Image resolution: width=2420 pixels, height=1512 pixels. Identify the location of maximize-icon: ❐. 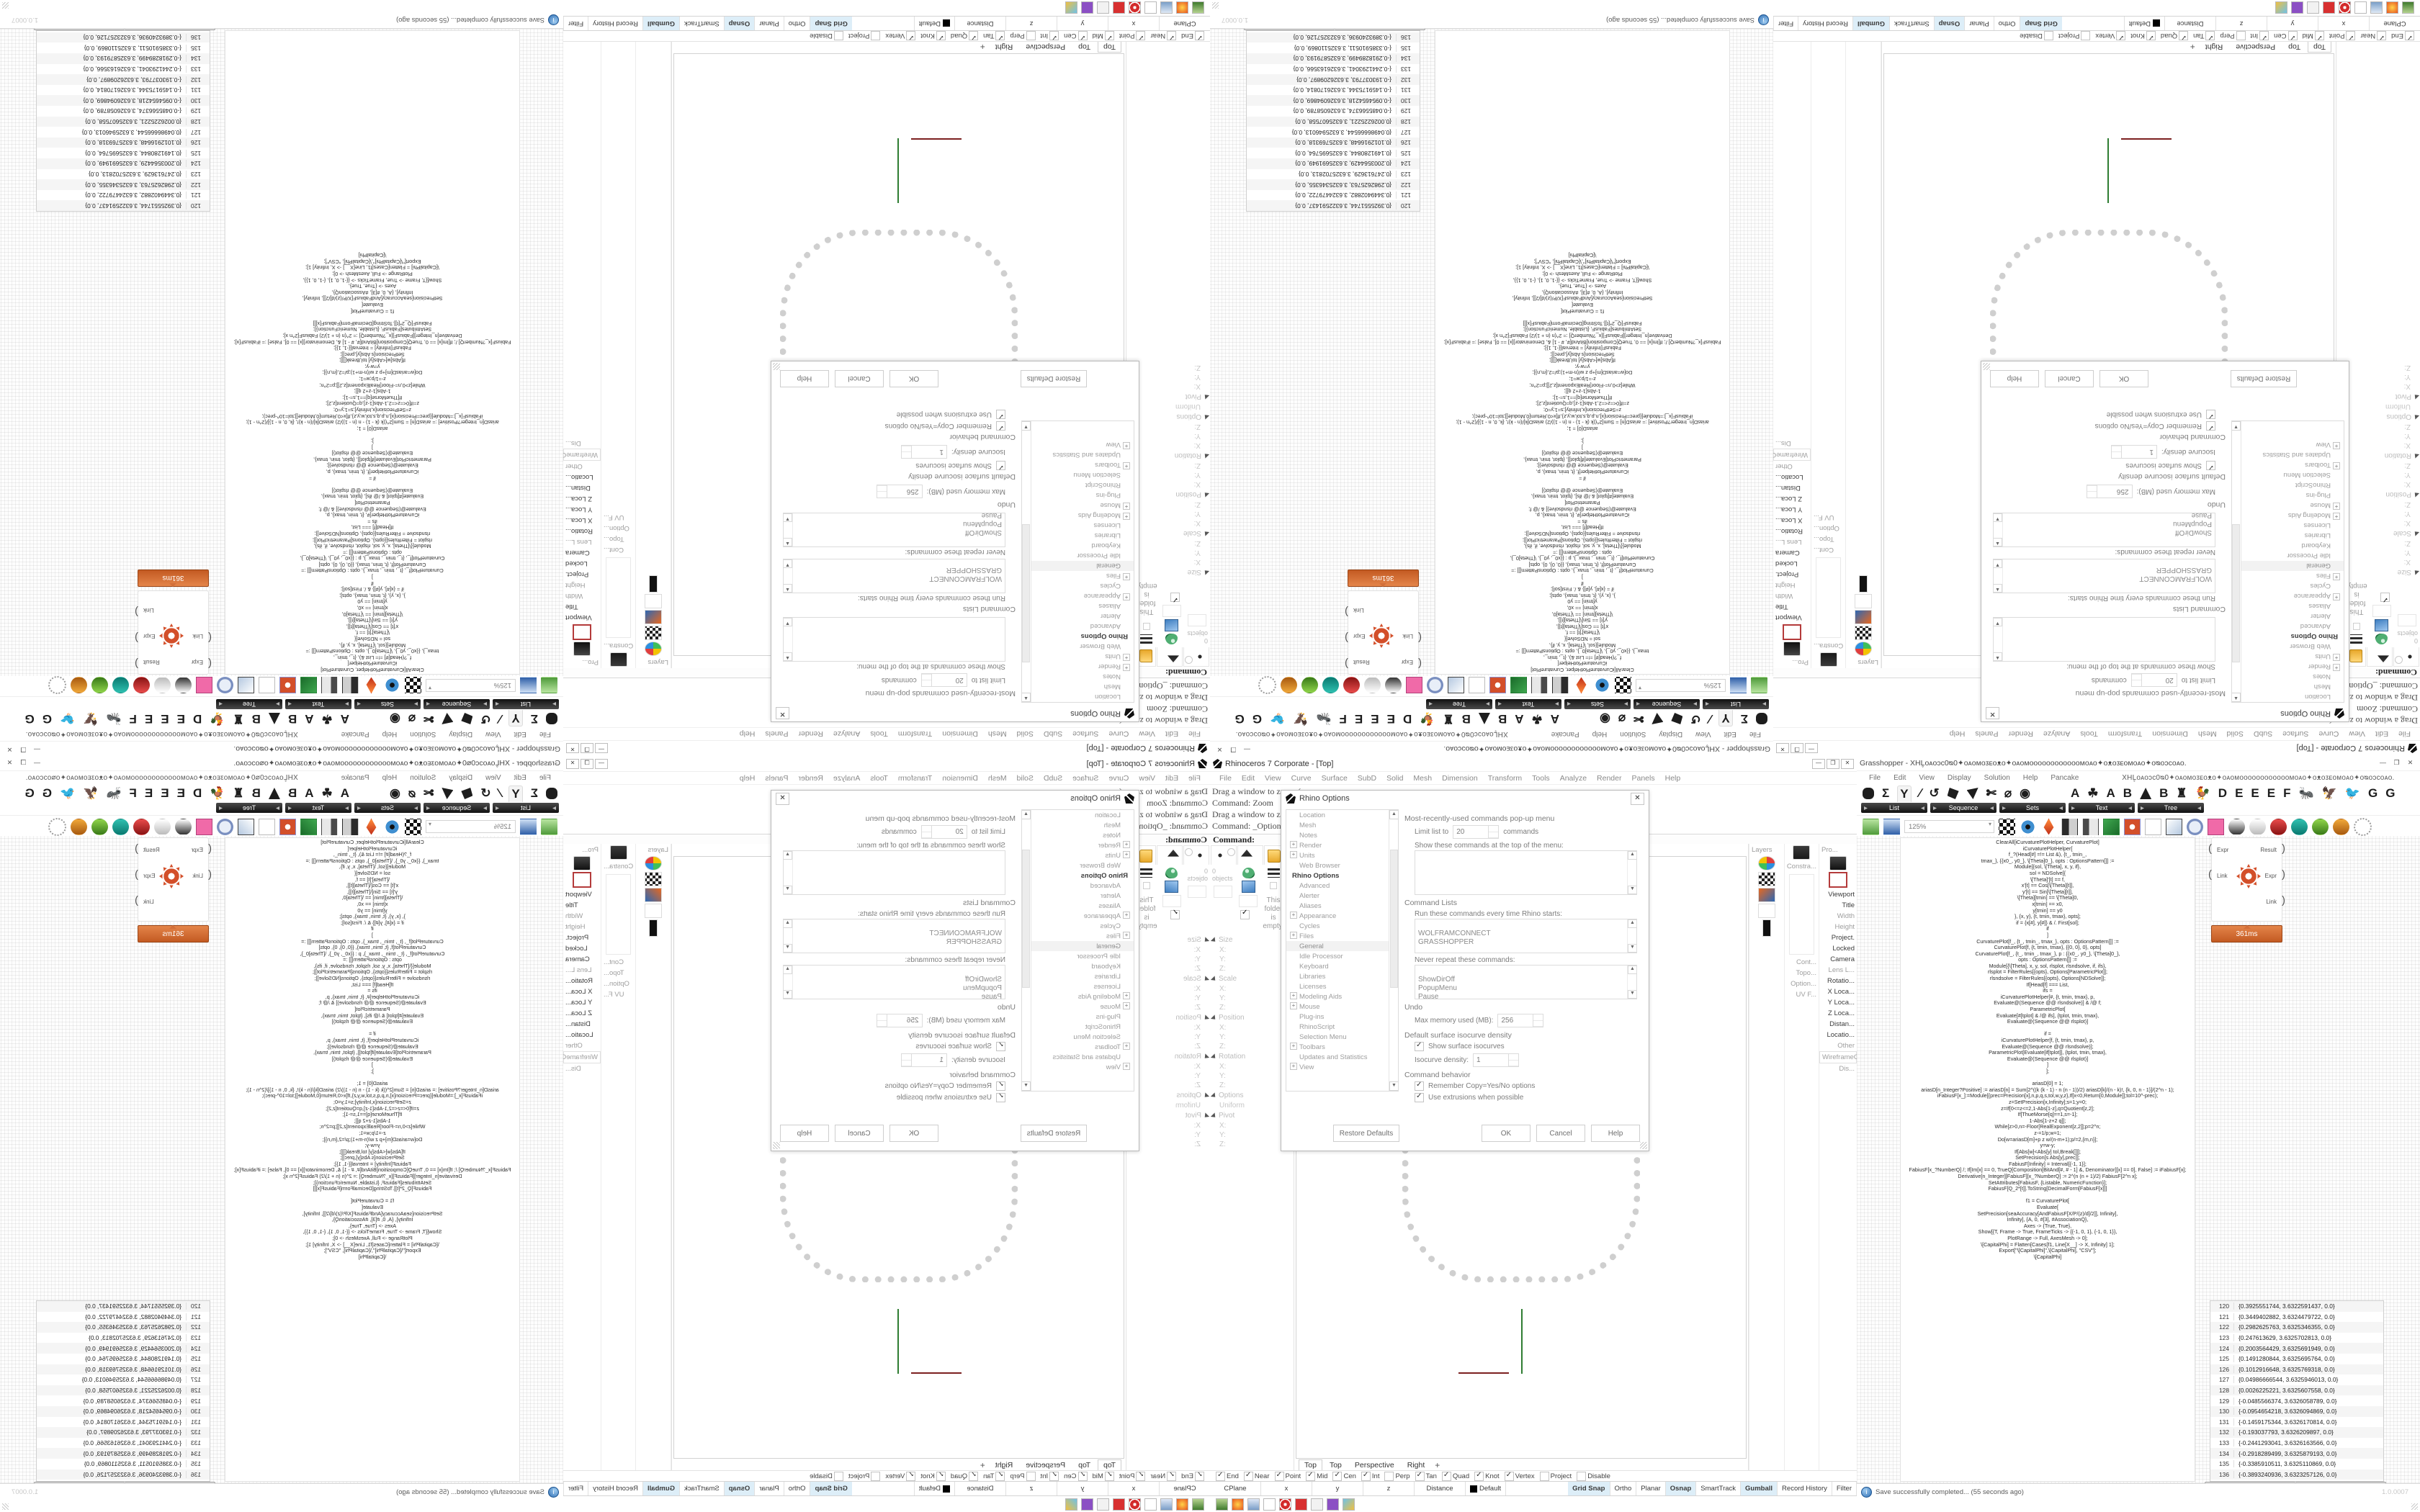
(23, 749).